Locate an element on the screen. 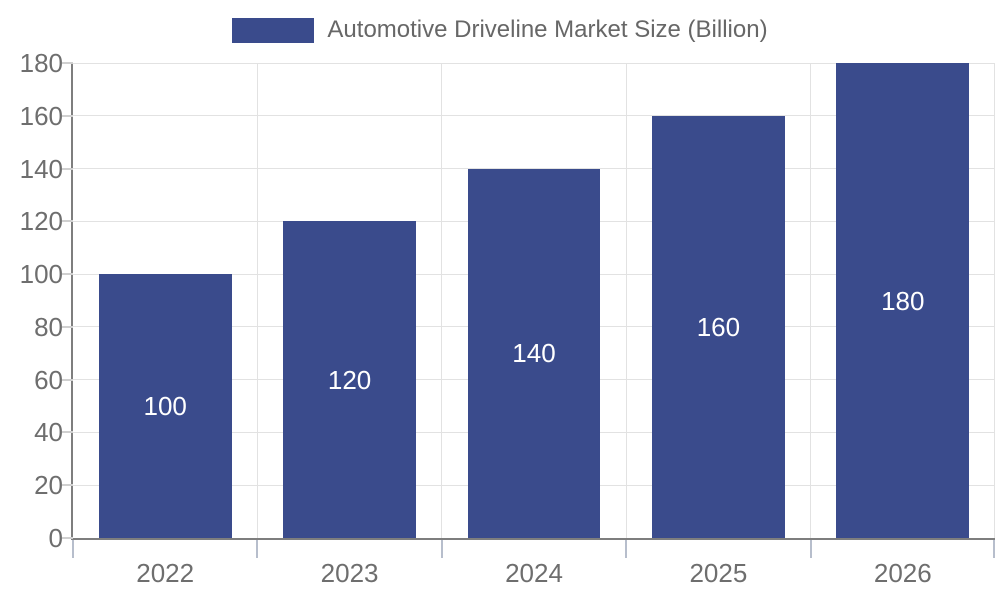 The height and width of the screenshot is (600, 1000). y-tick-label-60: 60 is located at coordinates (48, 379).